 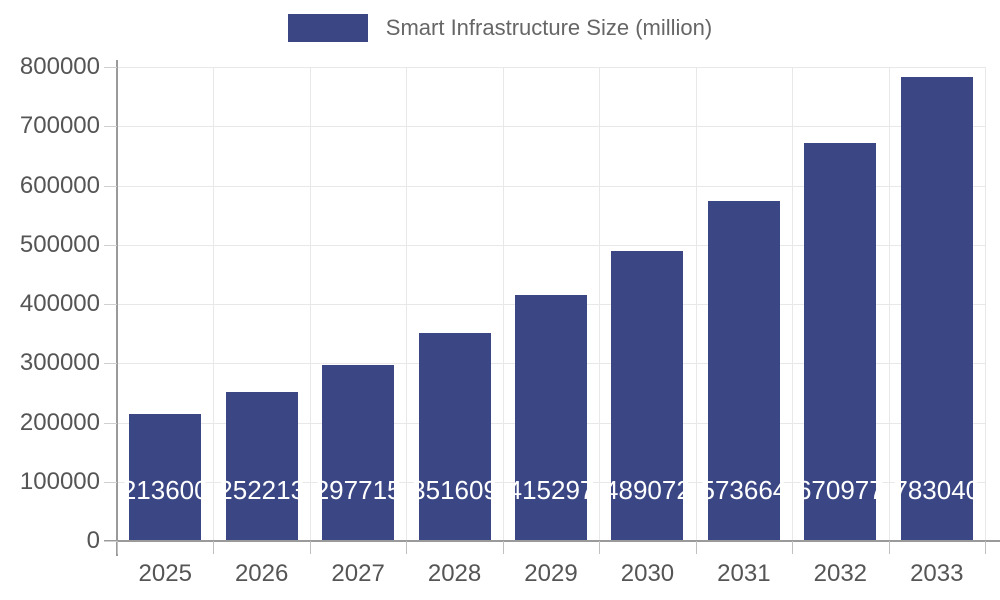 I want to click on x-axis-tick-label-2029: 2029, so click(x=551, y=573).